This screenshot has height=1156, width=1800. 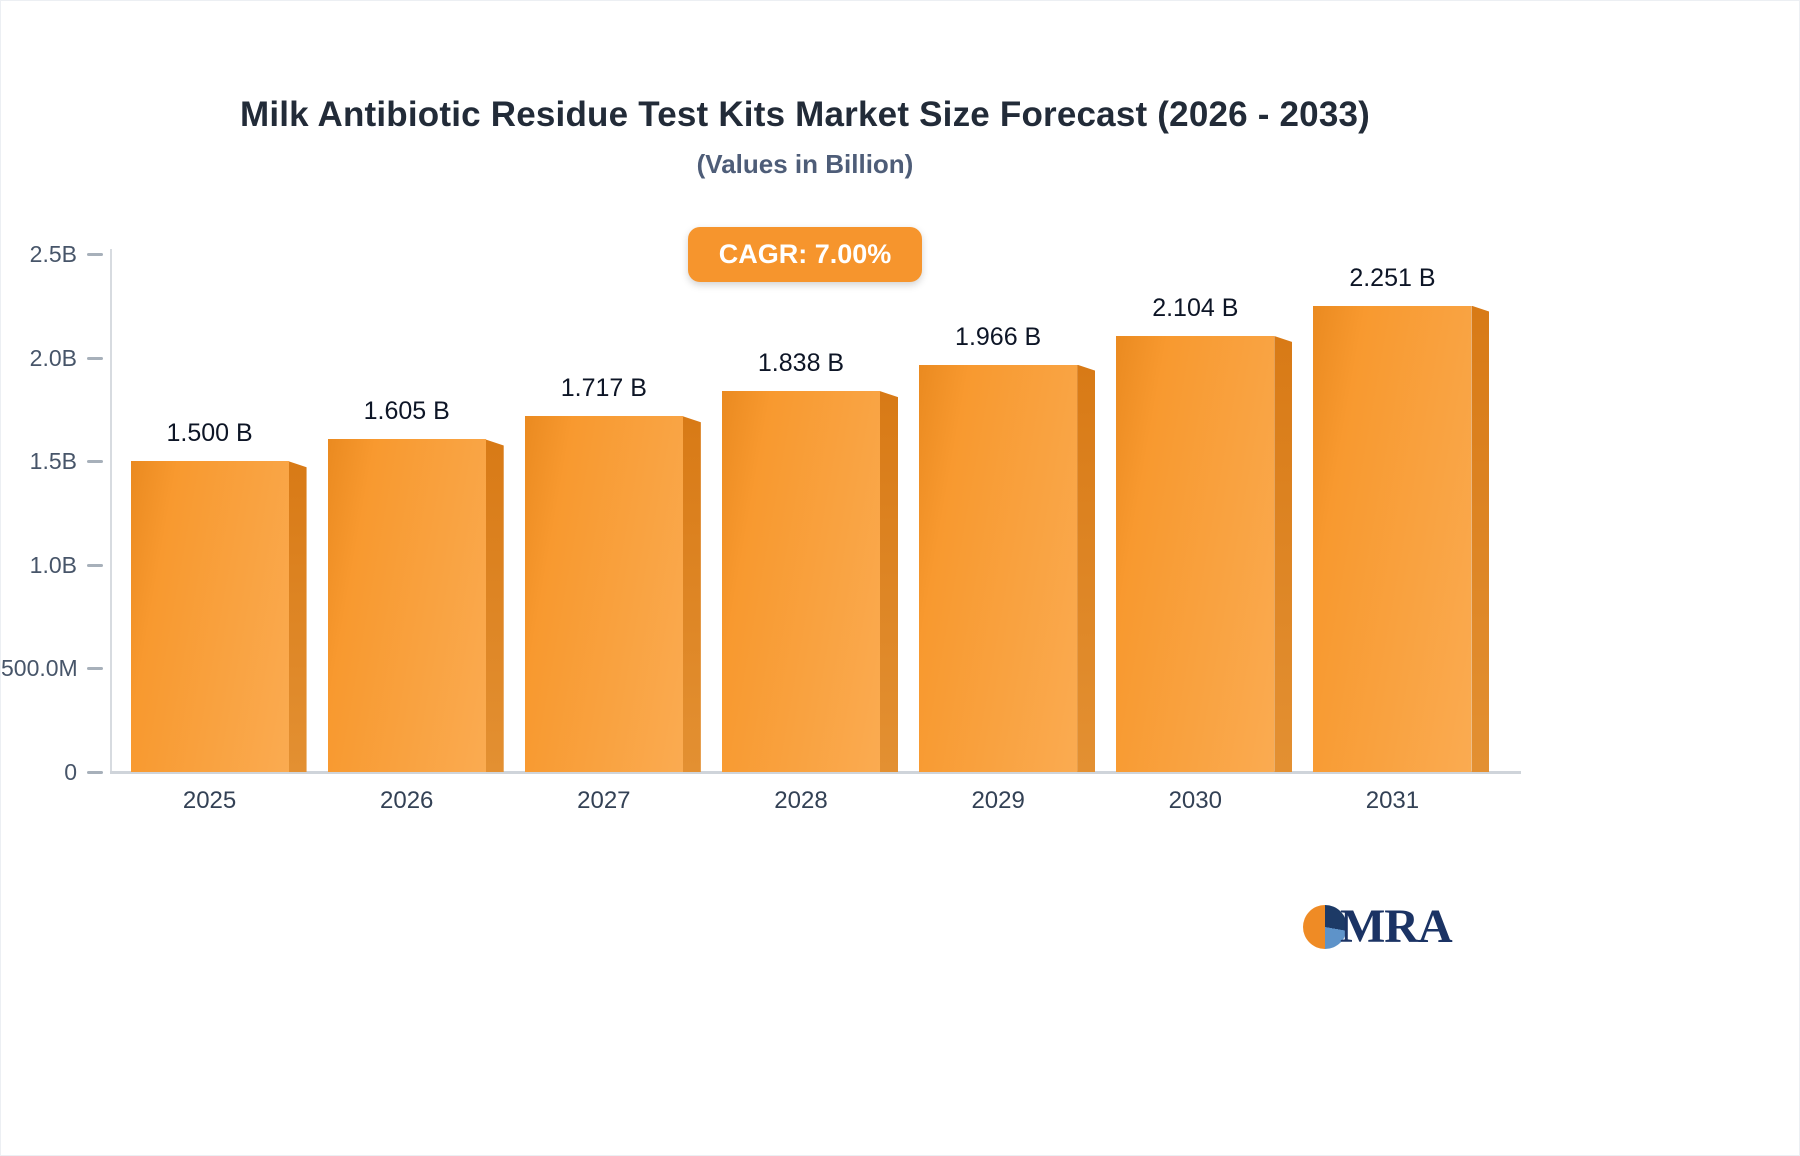 What do you see at coordinates (1195, 800) in the screenshot?
I see `x-axis-label: 2030` at bounding box center [1195, 800].